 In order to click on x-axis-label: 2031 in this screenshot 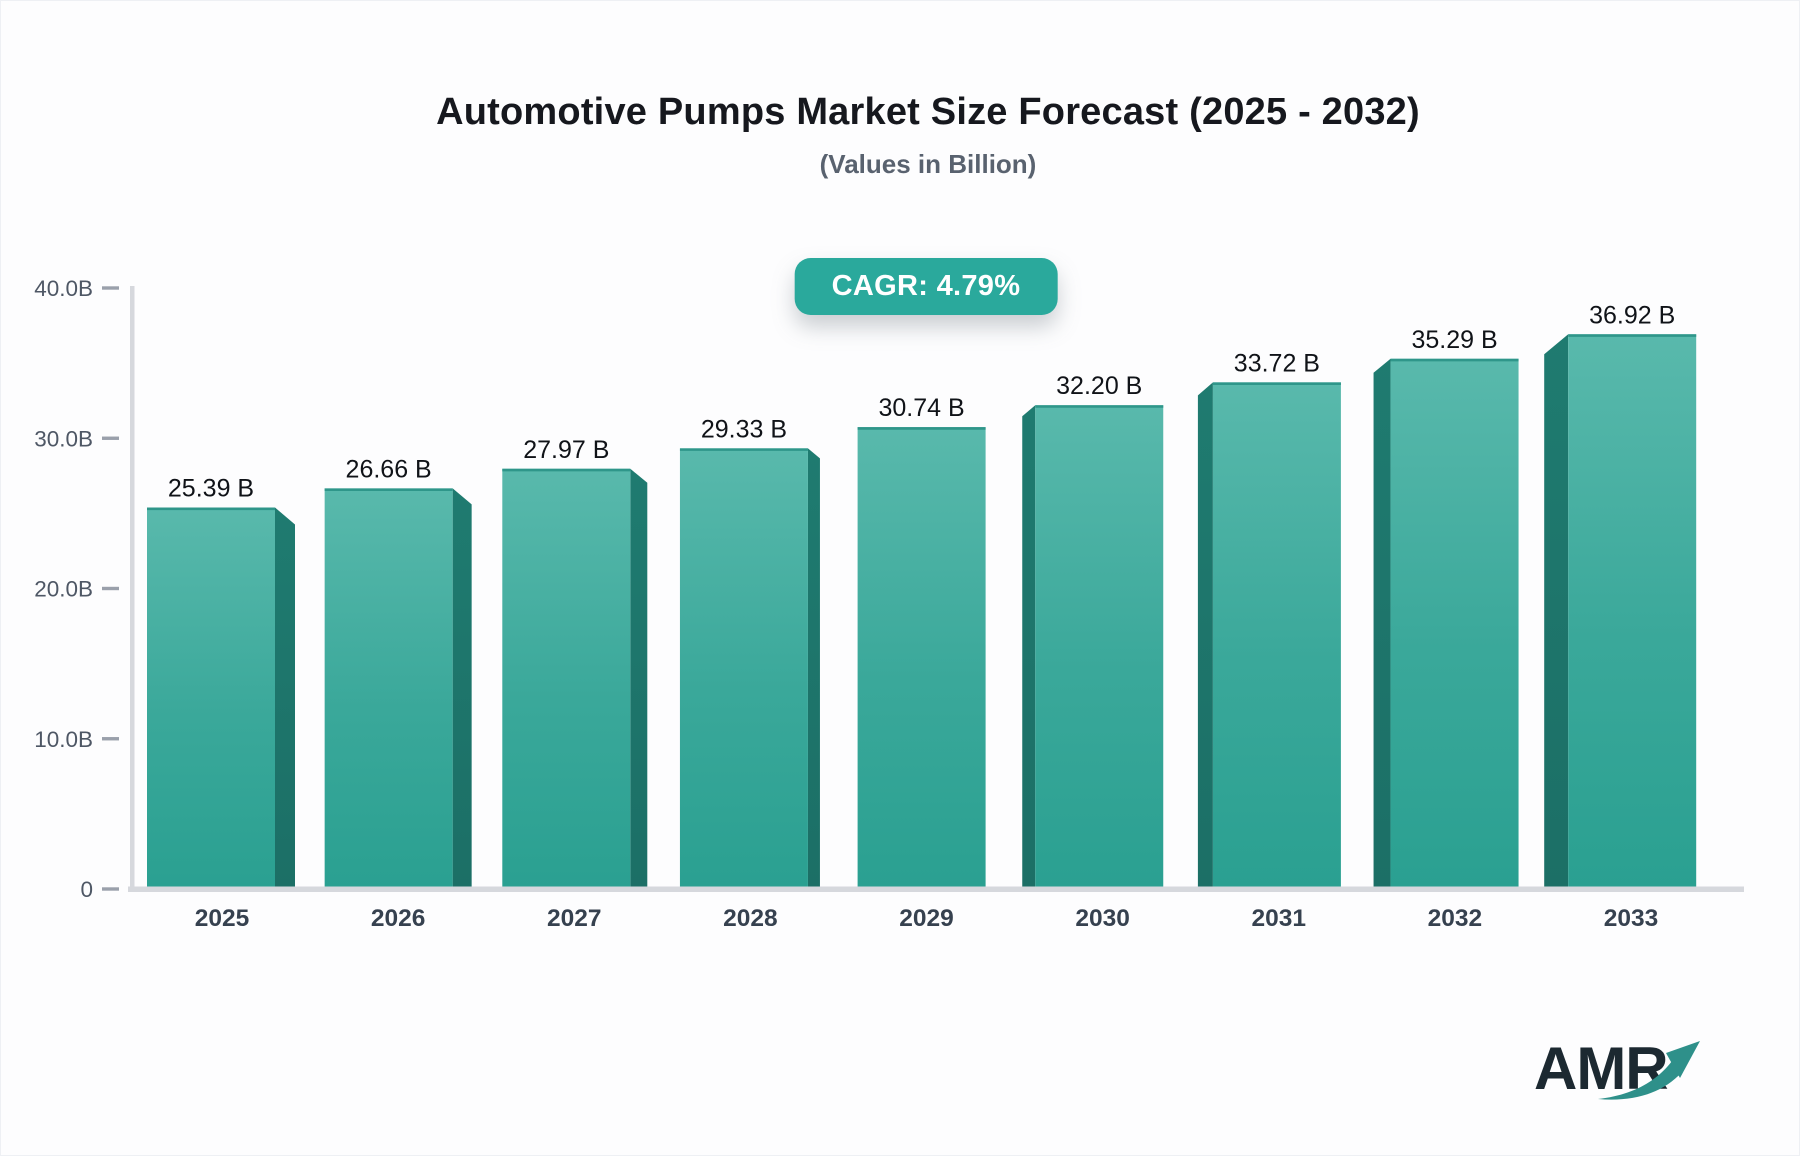, I will do `click(1278, 918)`.